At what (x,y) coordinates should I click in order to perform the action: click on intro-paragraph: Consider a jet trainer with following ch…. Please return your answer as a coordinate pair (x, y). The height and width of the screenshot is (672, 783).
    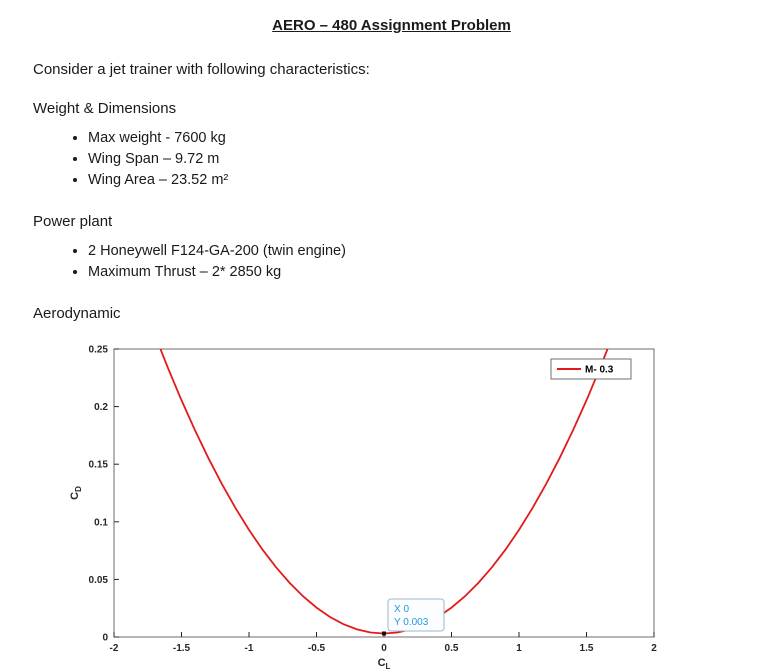
    Looking at the image, I should click on (201, 69).